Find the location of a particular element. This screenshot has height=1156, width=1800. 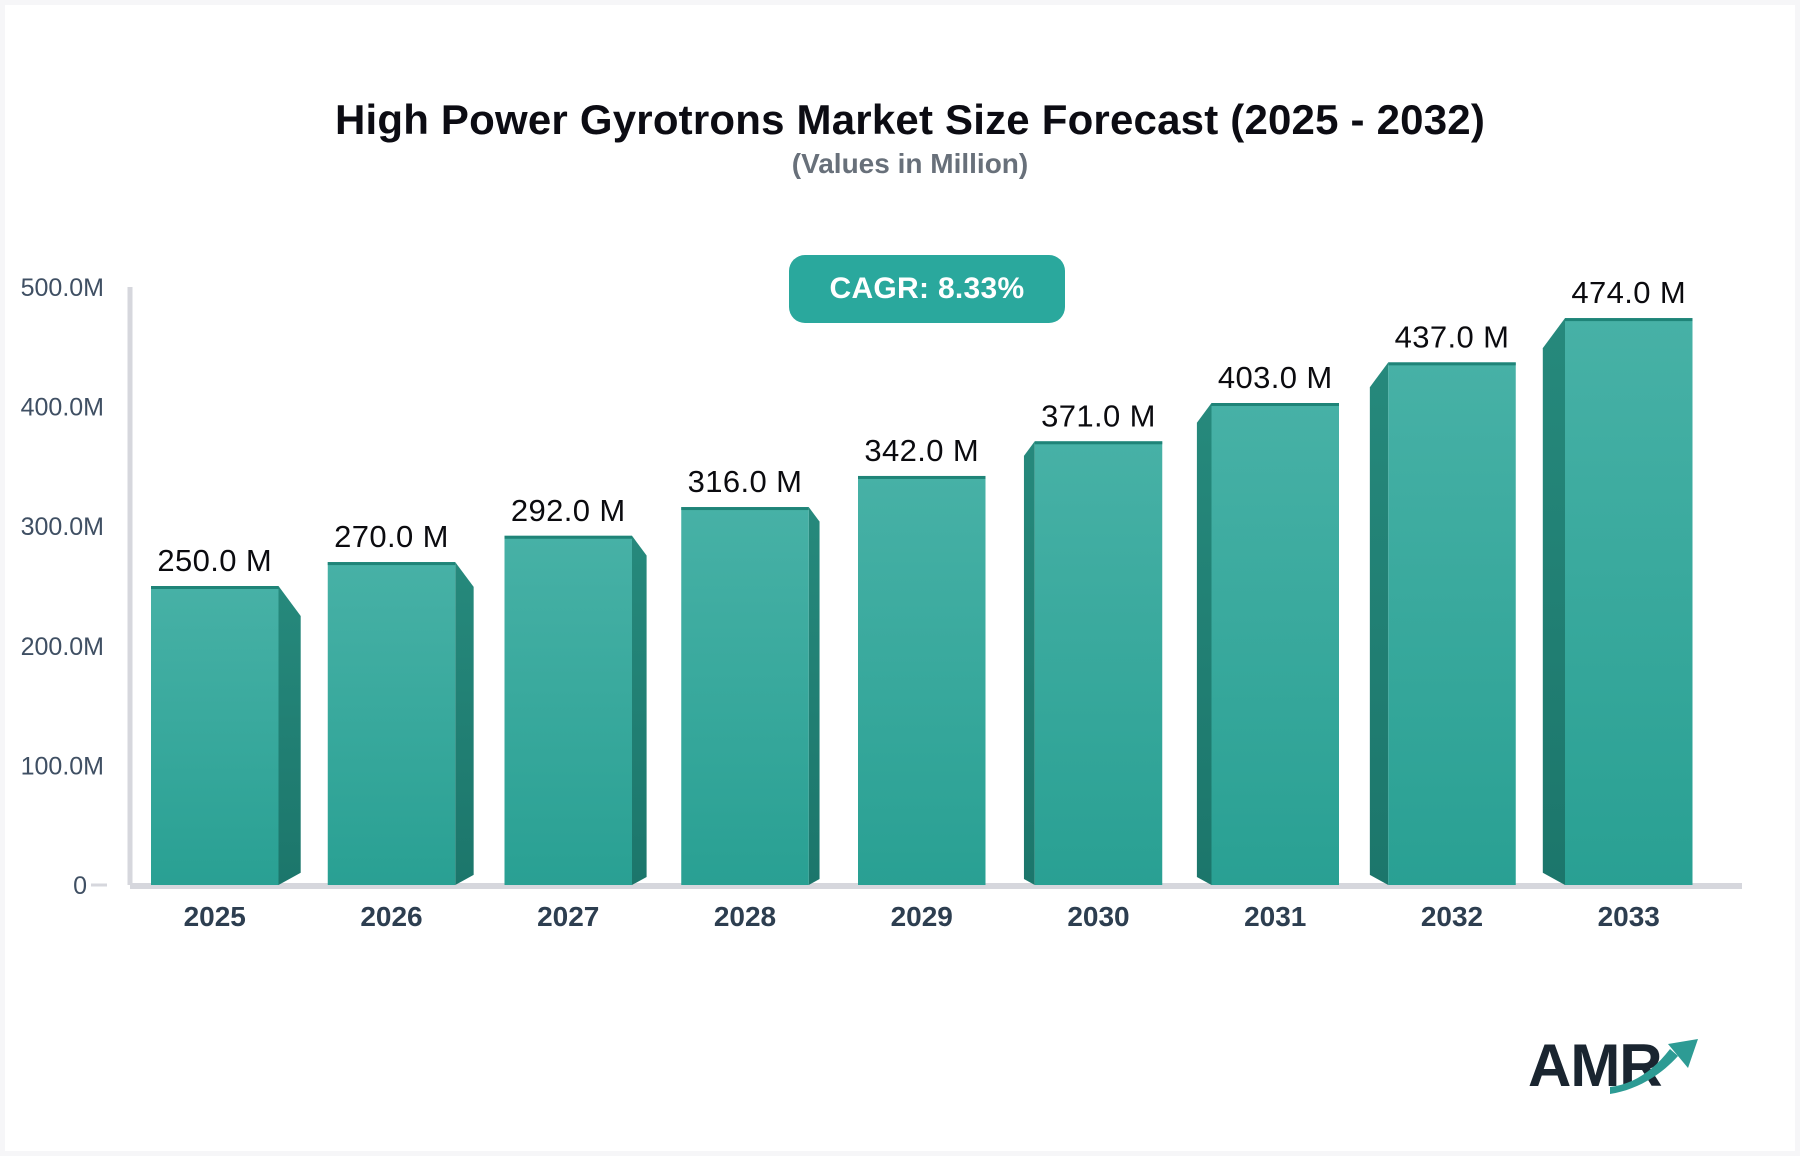

y-tick-label-400: 400.0M is located at coordinates (62, 408).